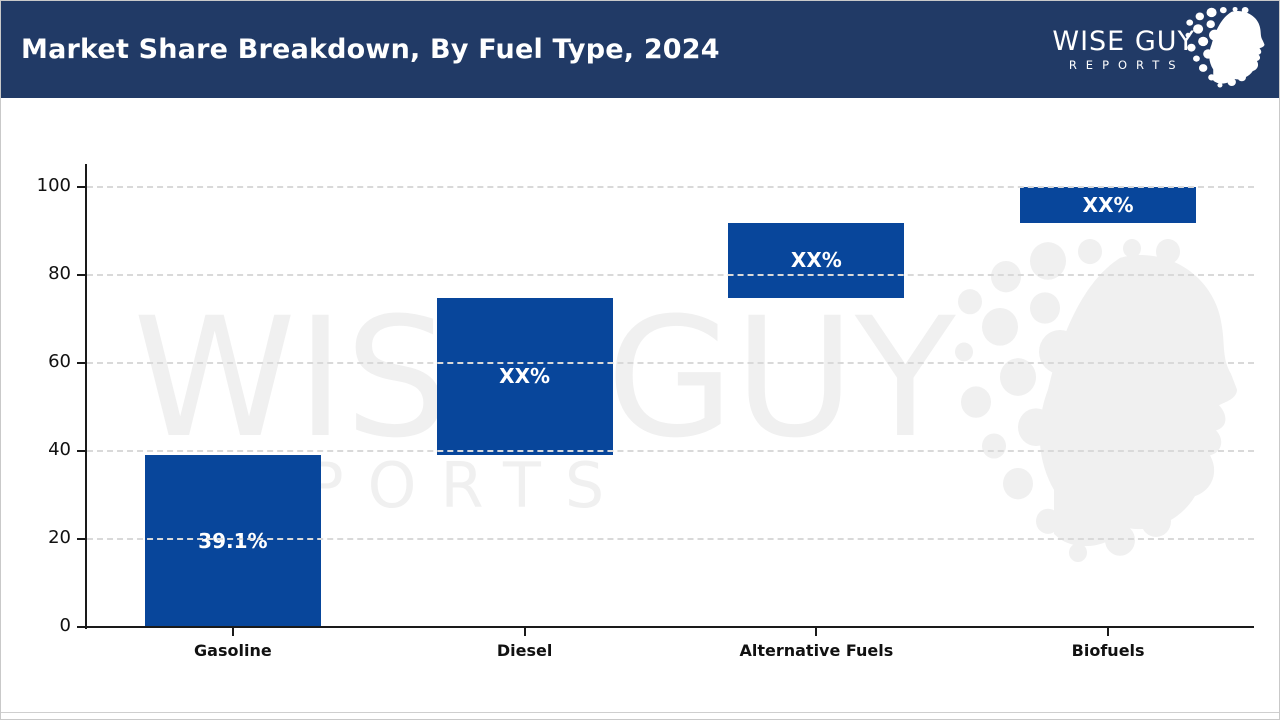 This screenshot has width=1280, height=720. Describe the element at coordinates (524, 650) in the screenshot. I see `x-category-label: Diesel` at that location.